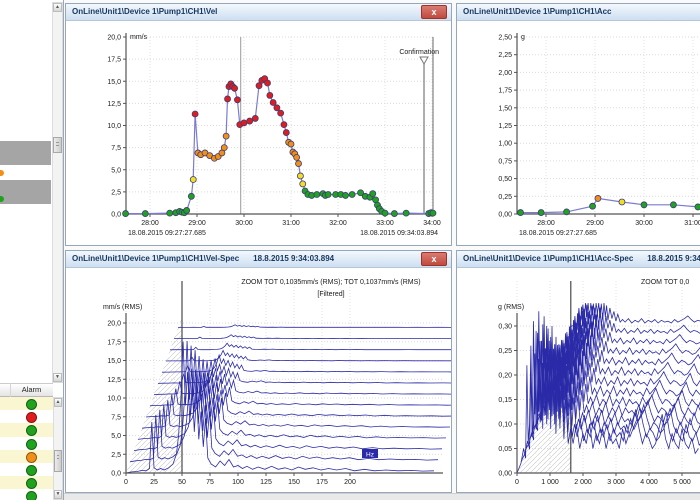 This screenshot has height=500, width=700. I want to click on status-dot, so click(2, 199).